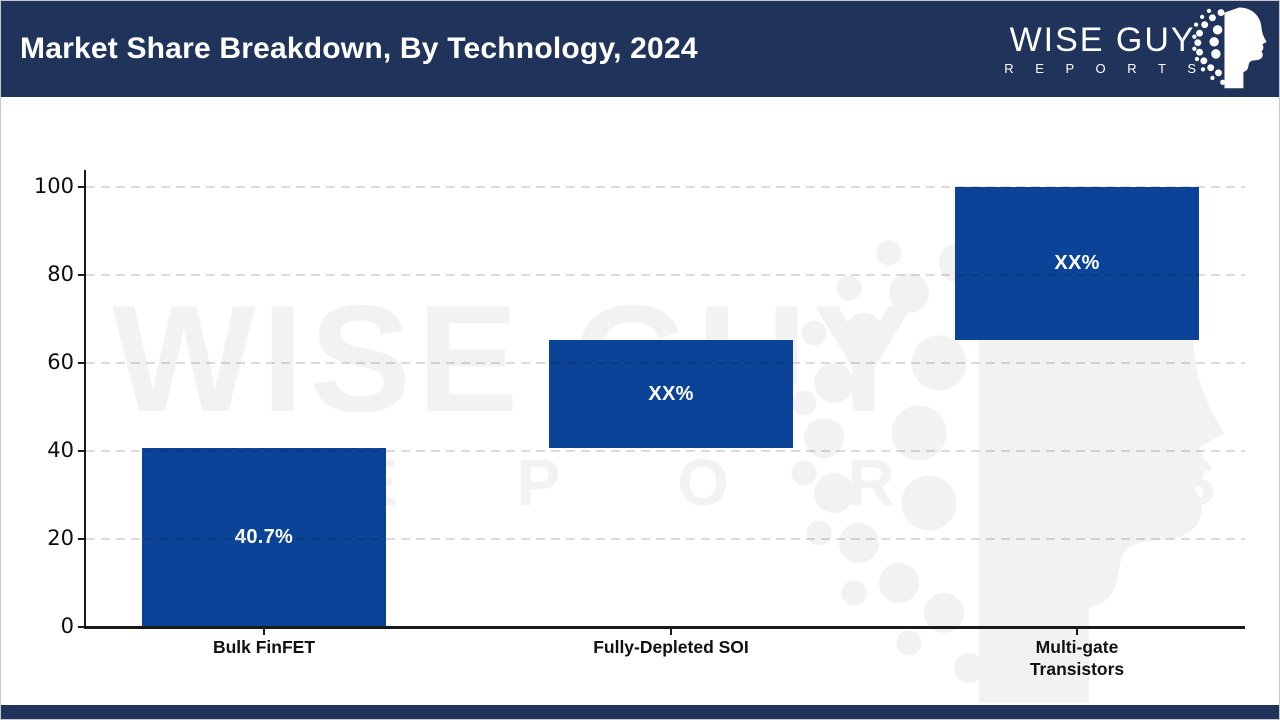  What do you see at coordinates (664, 627) in the screenshot?
I see `x-axis-line` at bounding box center [664, 627].